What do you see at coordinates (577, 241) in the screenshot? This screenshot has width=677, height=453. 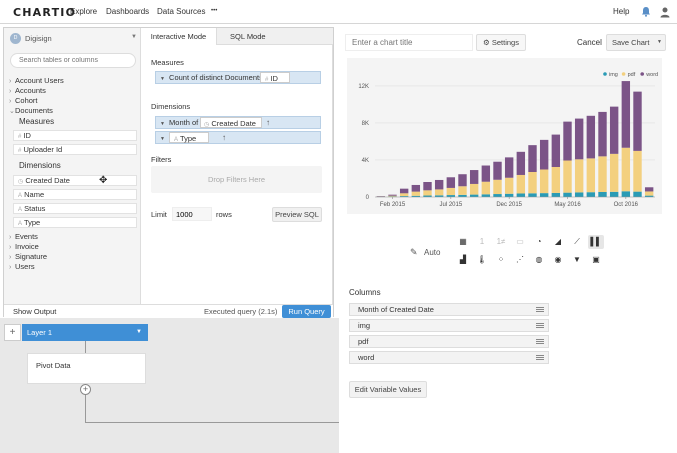 I see `line-icon: ⟋` at bounding box center [577, 241].